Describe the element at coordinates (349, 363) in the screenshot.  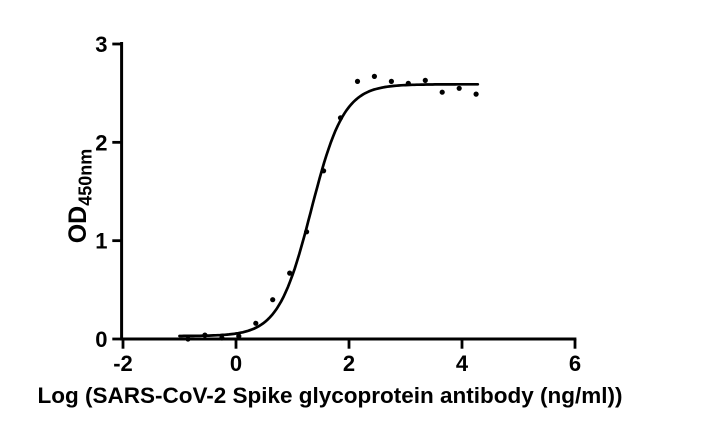
I see `x-tick-label: 2` at that location.